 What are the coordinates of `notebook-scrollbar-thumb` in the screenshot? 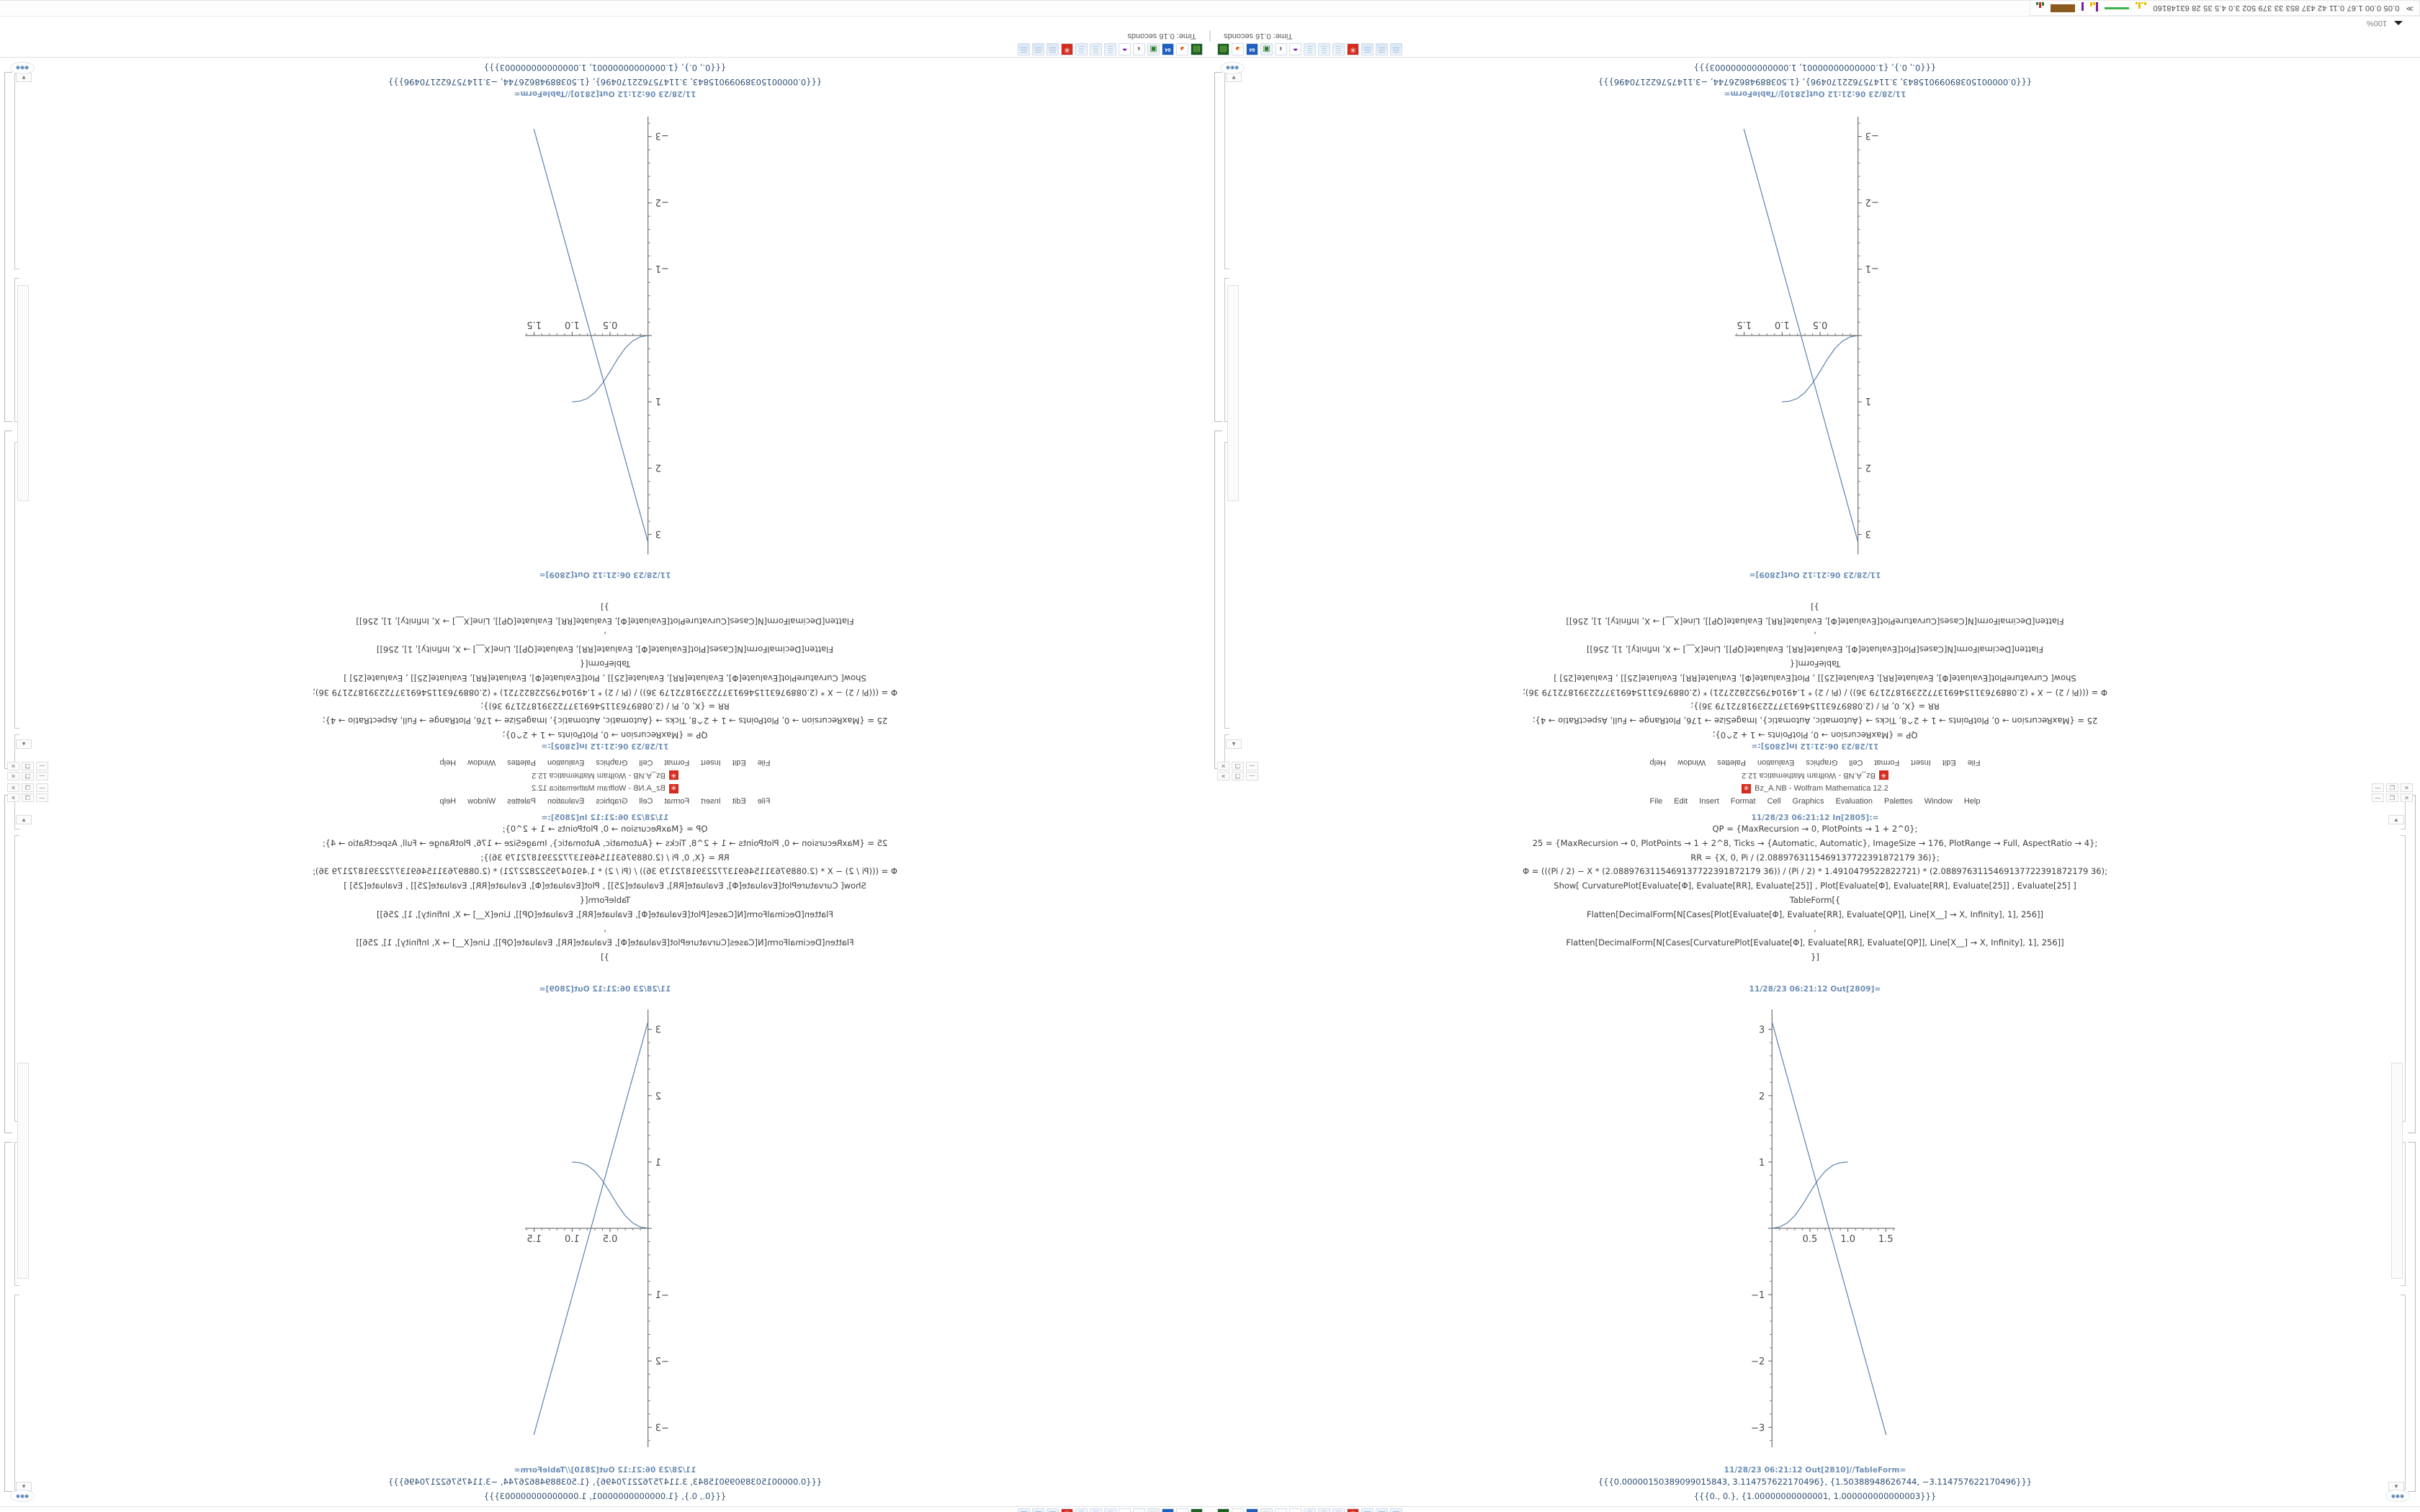 It's located at (2397, 1171).